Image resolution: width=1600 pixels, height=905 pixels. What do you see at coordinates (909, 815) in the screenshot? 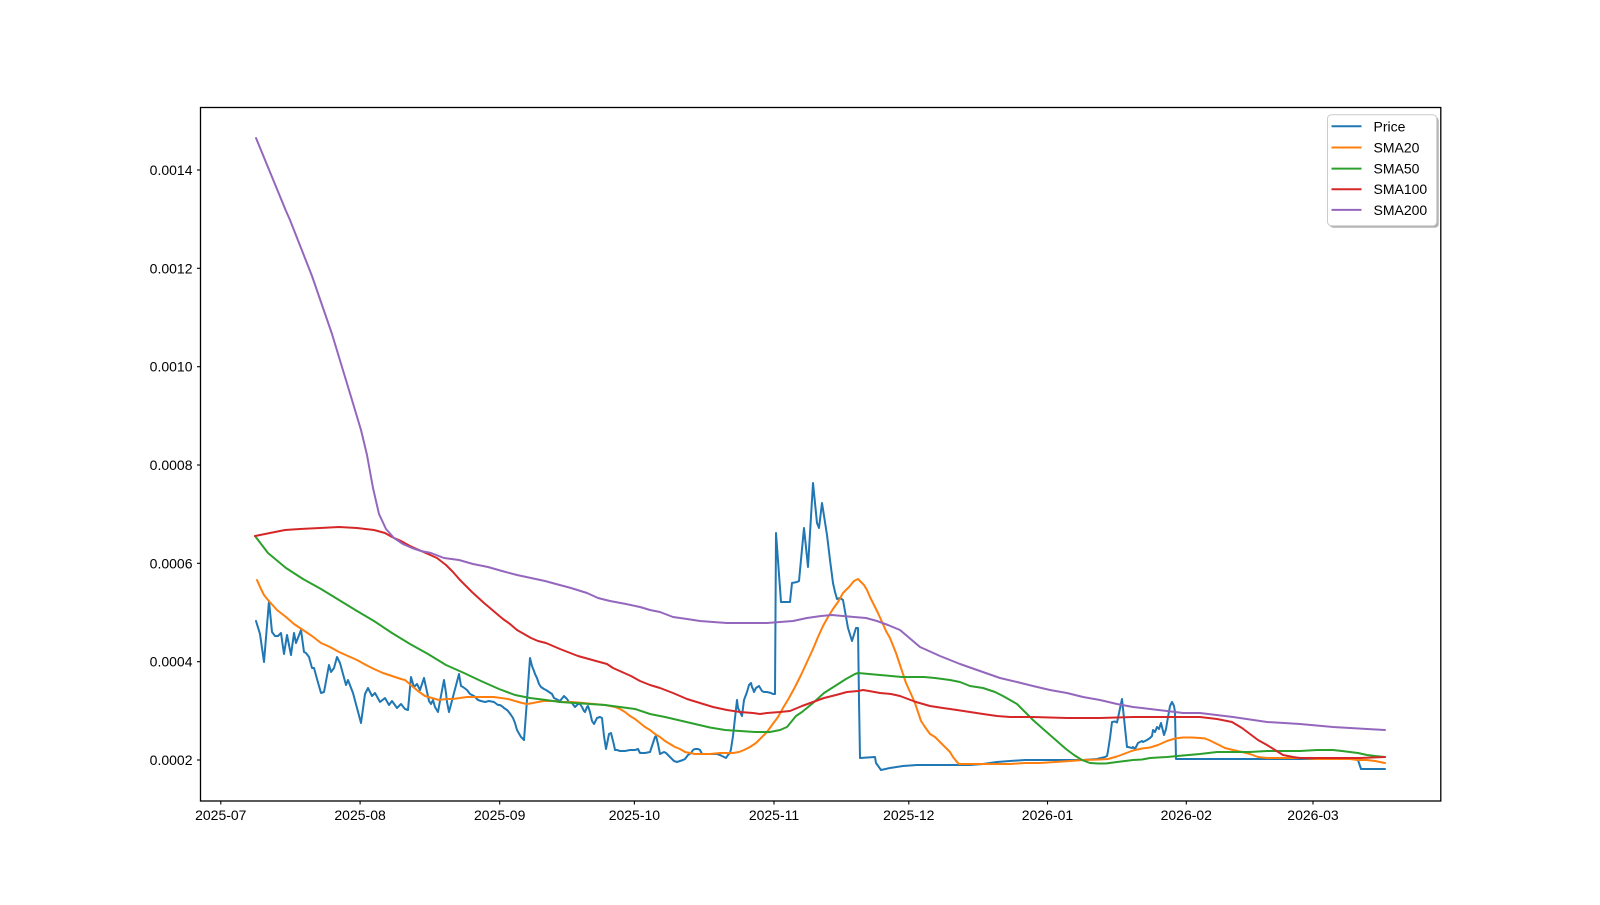
I see `svg-text: 2025-12` at bounding box center [909, 815].